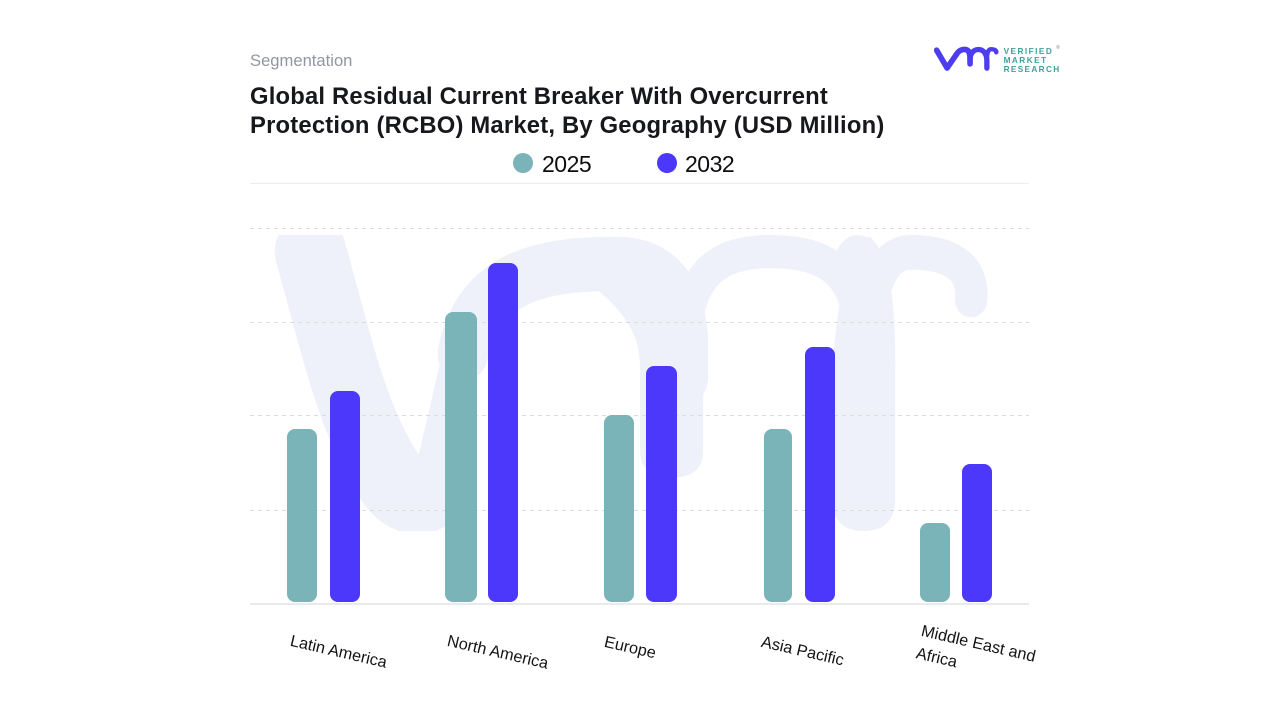 The height and width of the screenshot is (720, 1280). Describe the element at coordinates (1032, 69) in the screenshot. I see `svg-text: RESEARCH` at that location.